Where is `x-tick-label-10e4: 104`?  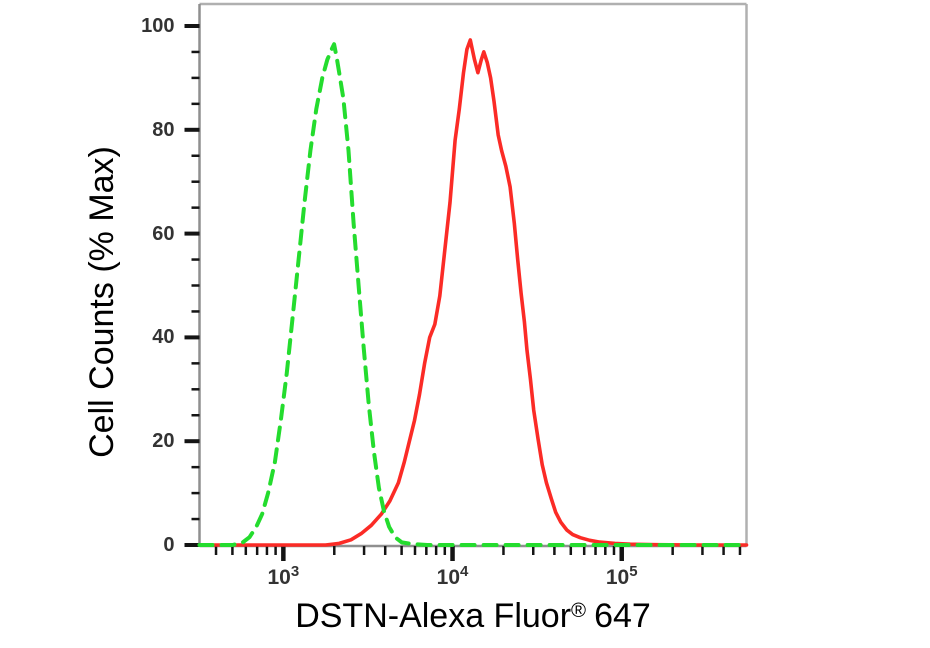 x-tick-label-10e4: 104 is located at coordinates (453, 576).